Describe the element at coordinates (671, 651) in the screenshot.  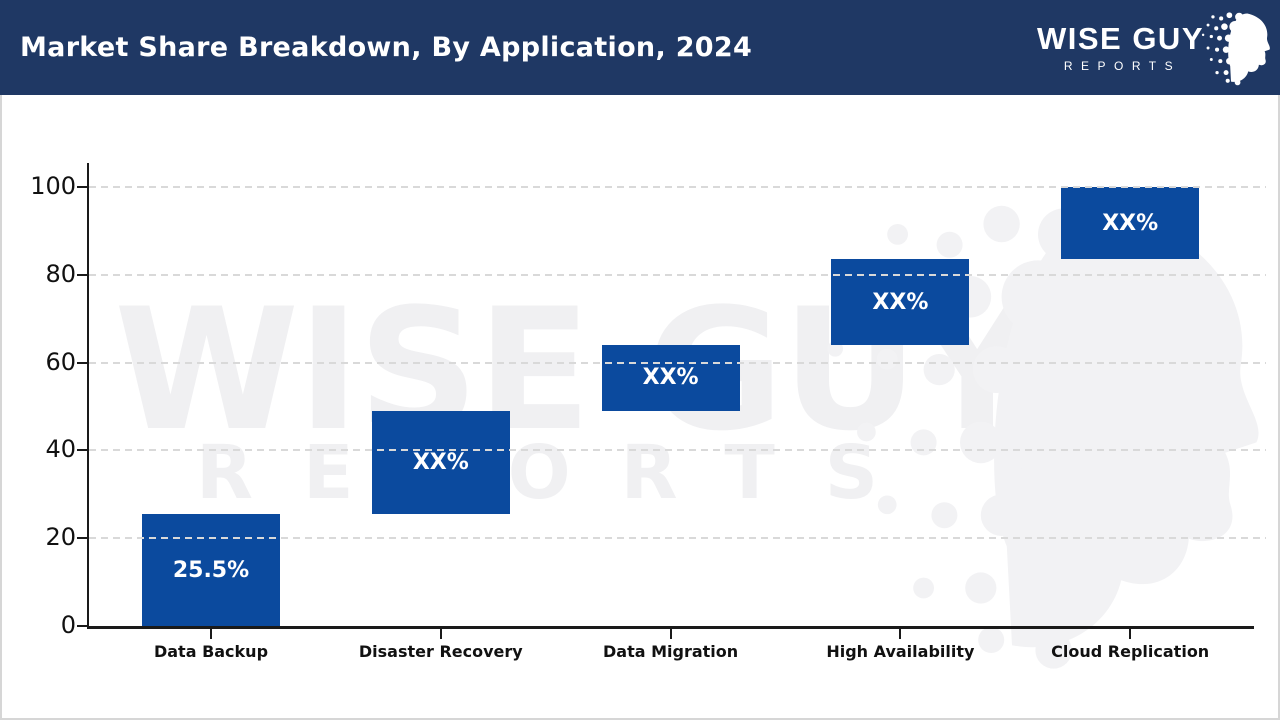
I see `x-category-label: Data Migration` at that location.